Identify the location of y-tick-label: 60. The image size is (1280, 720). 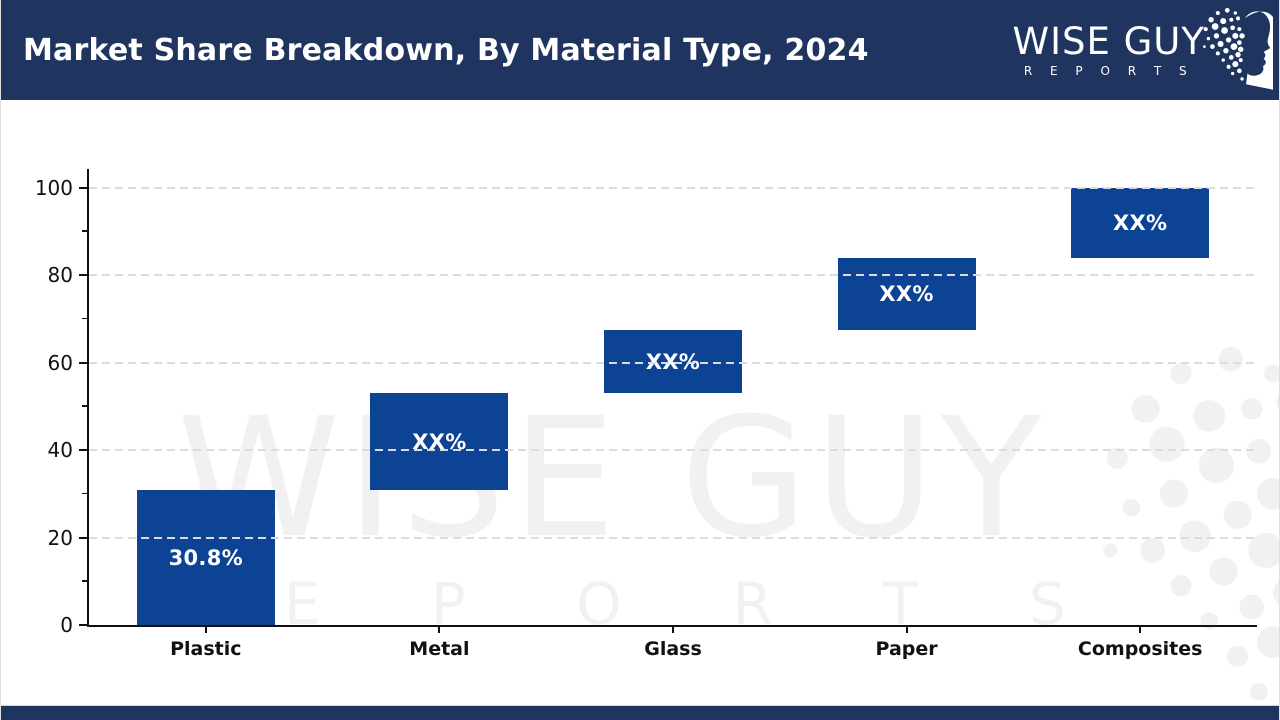
(60, 362).